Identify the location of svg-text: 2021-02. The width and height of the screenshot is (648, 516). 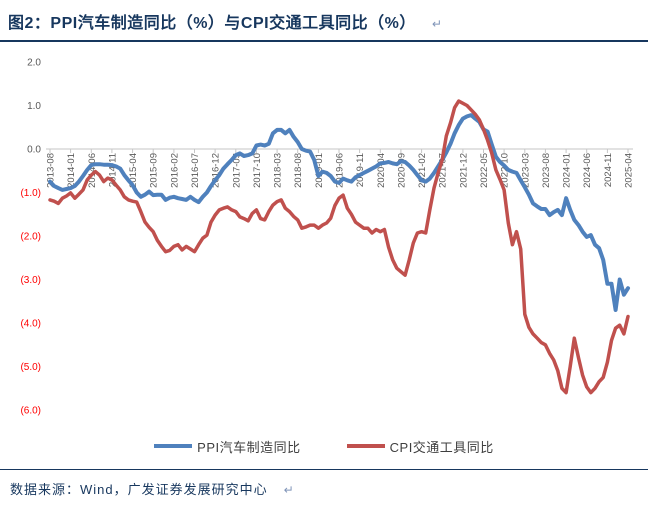
(422, 170).